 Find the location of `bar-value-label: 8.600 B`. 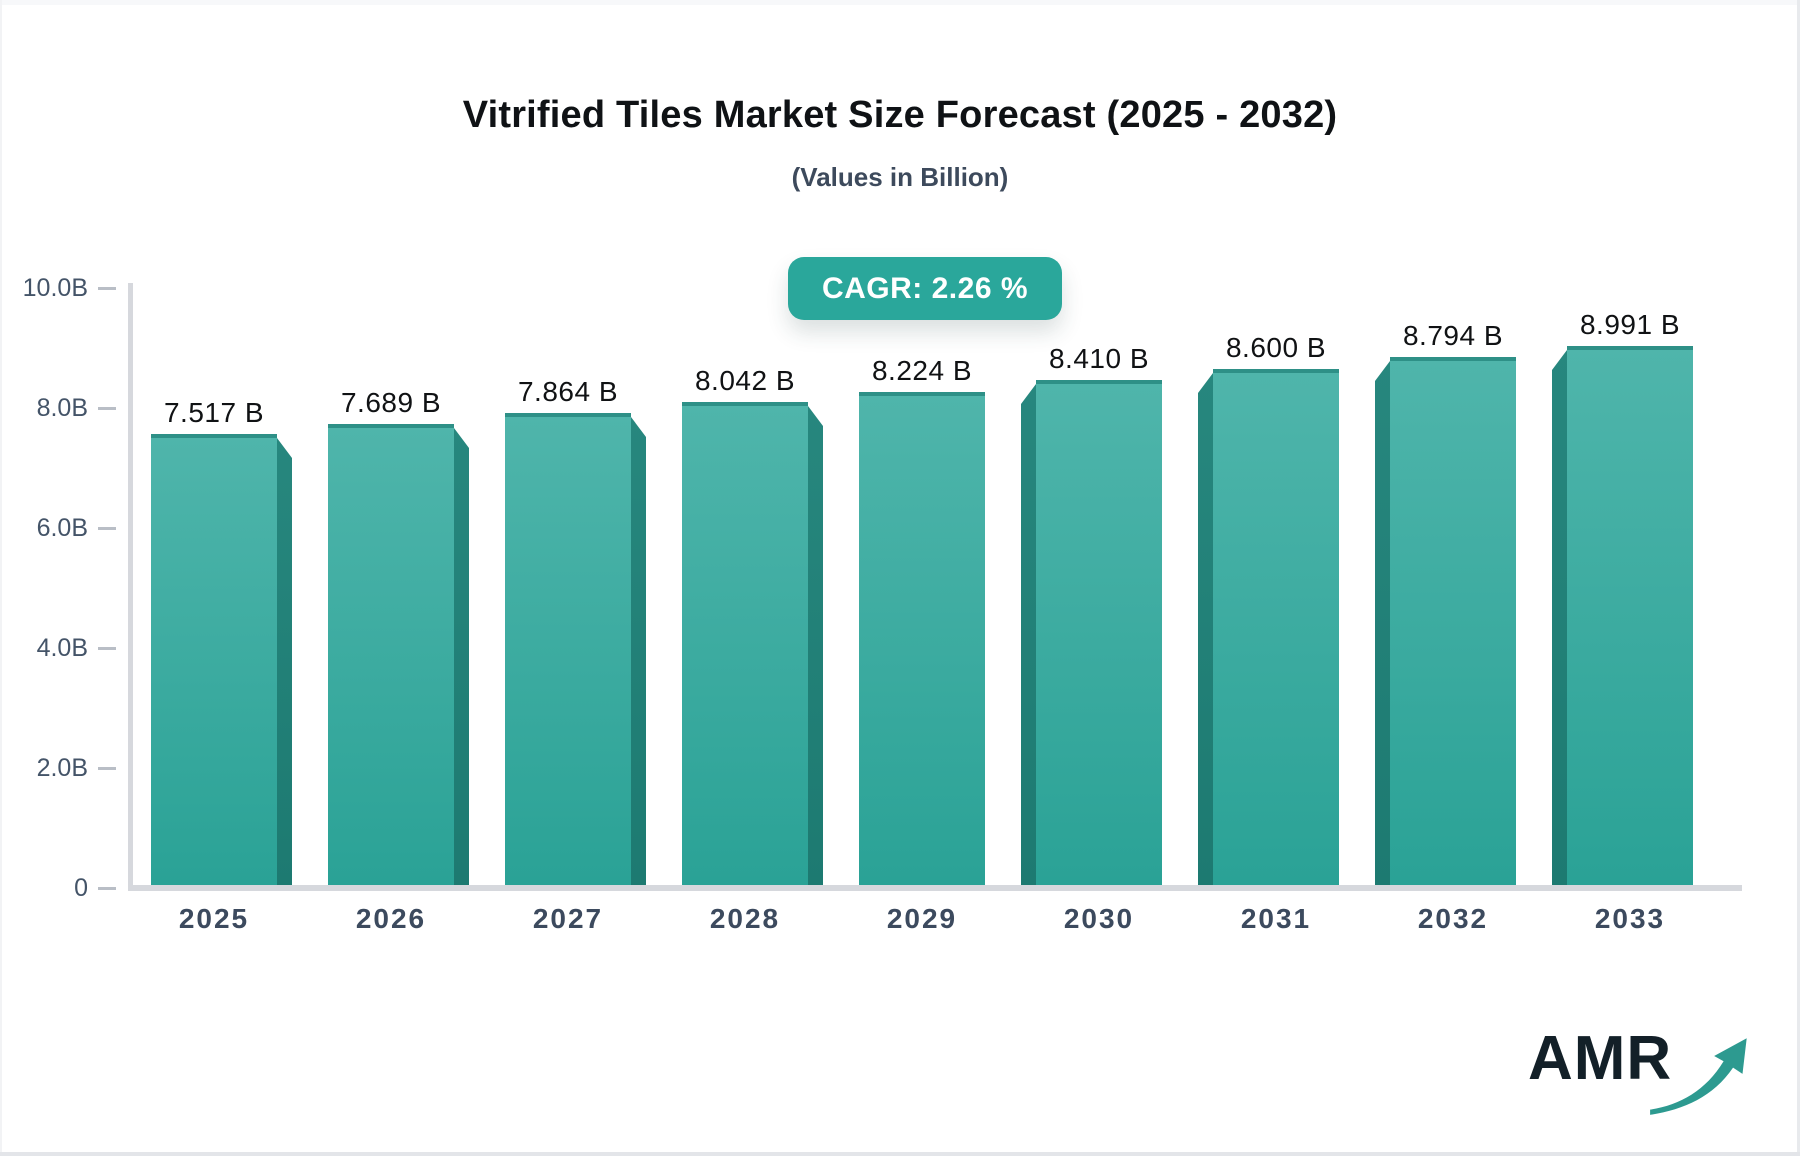

bar-value-label: 8.600 B is located at coordinates (1276, 347).